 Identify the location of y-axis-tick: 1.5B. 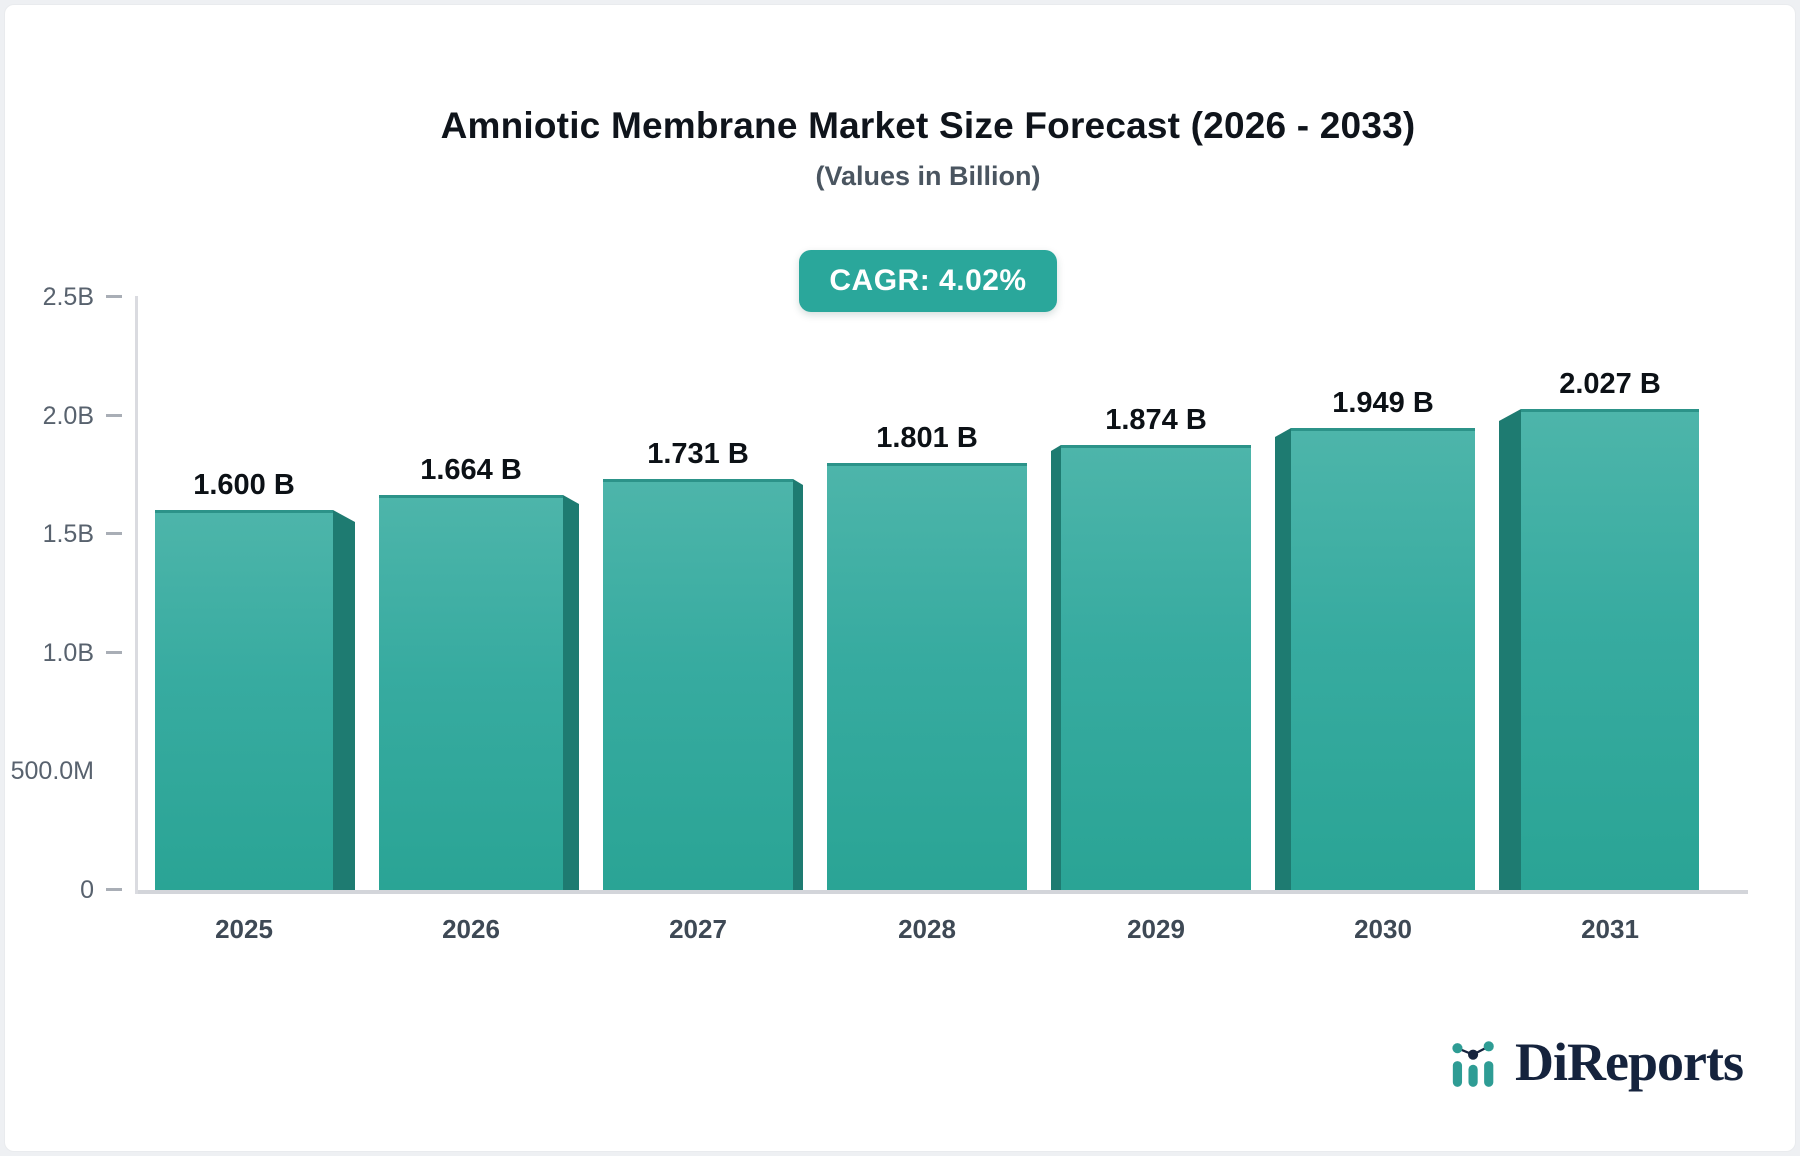
(63, 534).